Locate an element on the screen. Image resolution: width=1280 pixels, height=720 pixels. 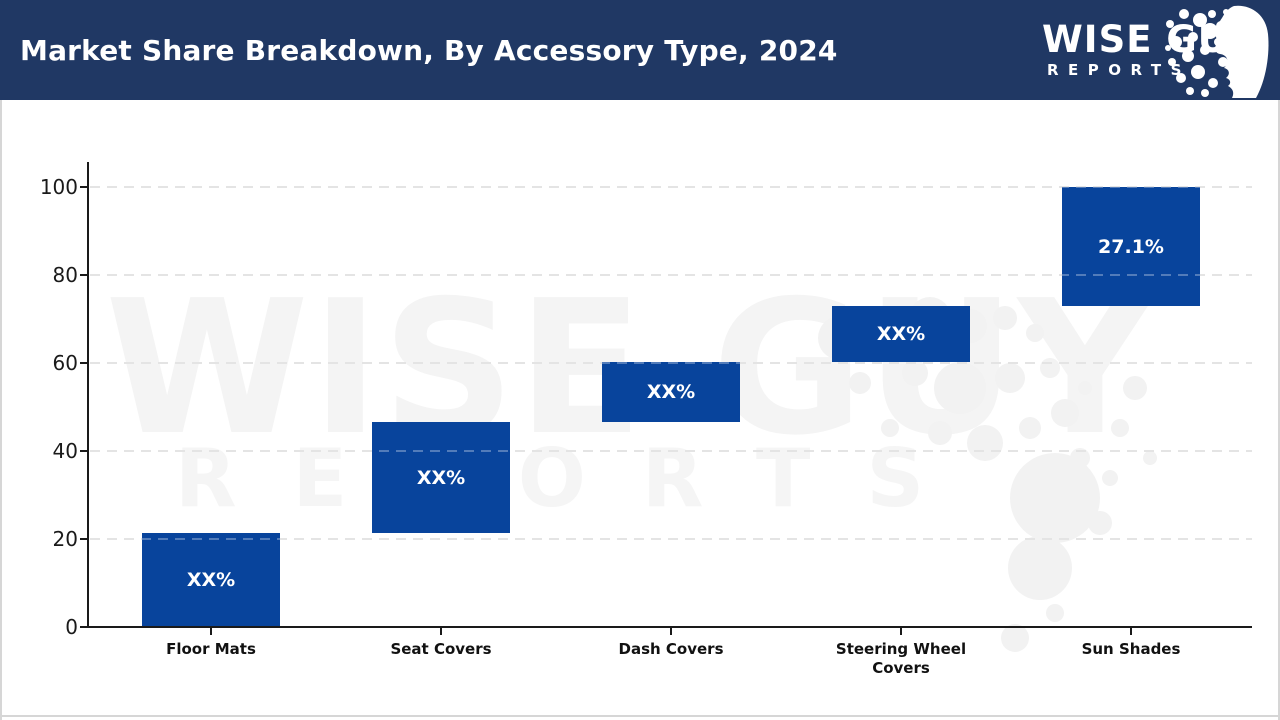
x-axis-label: Dash Covers is located at coordinates (671, 649).